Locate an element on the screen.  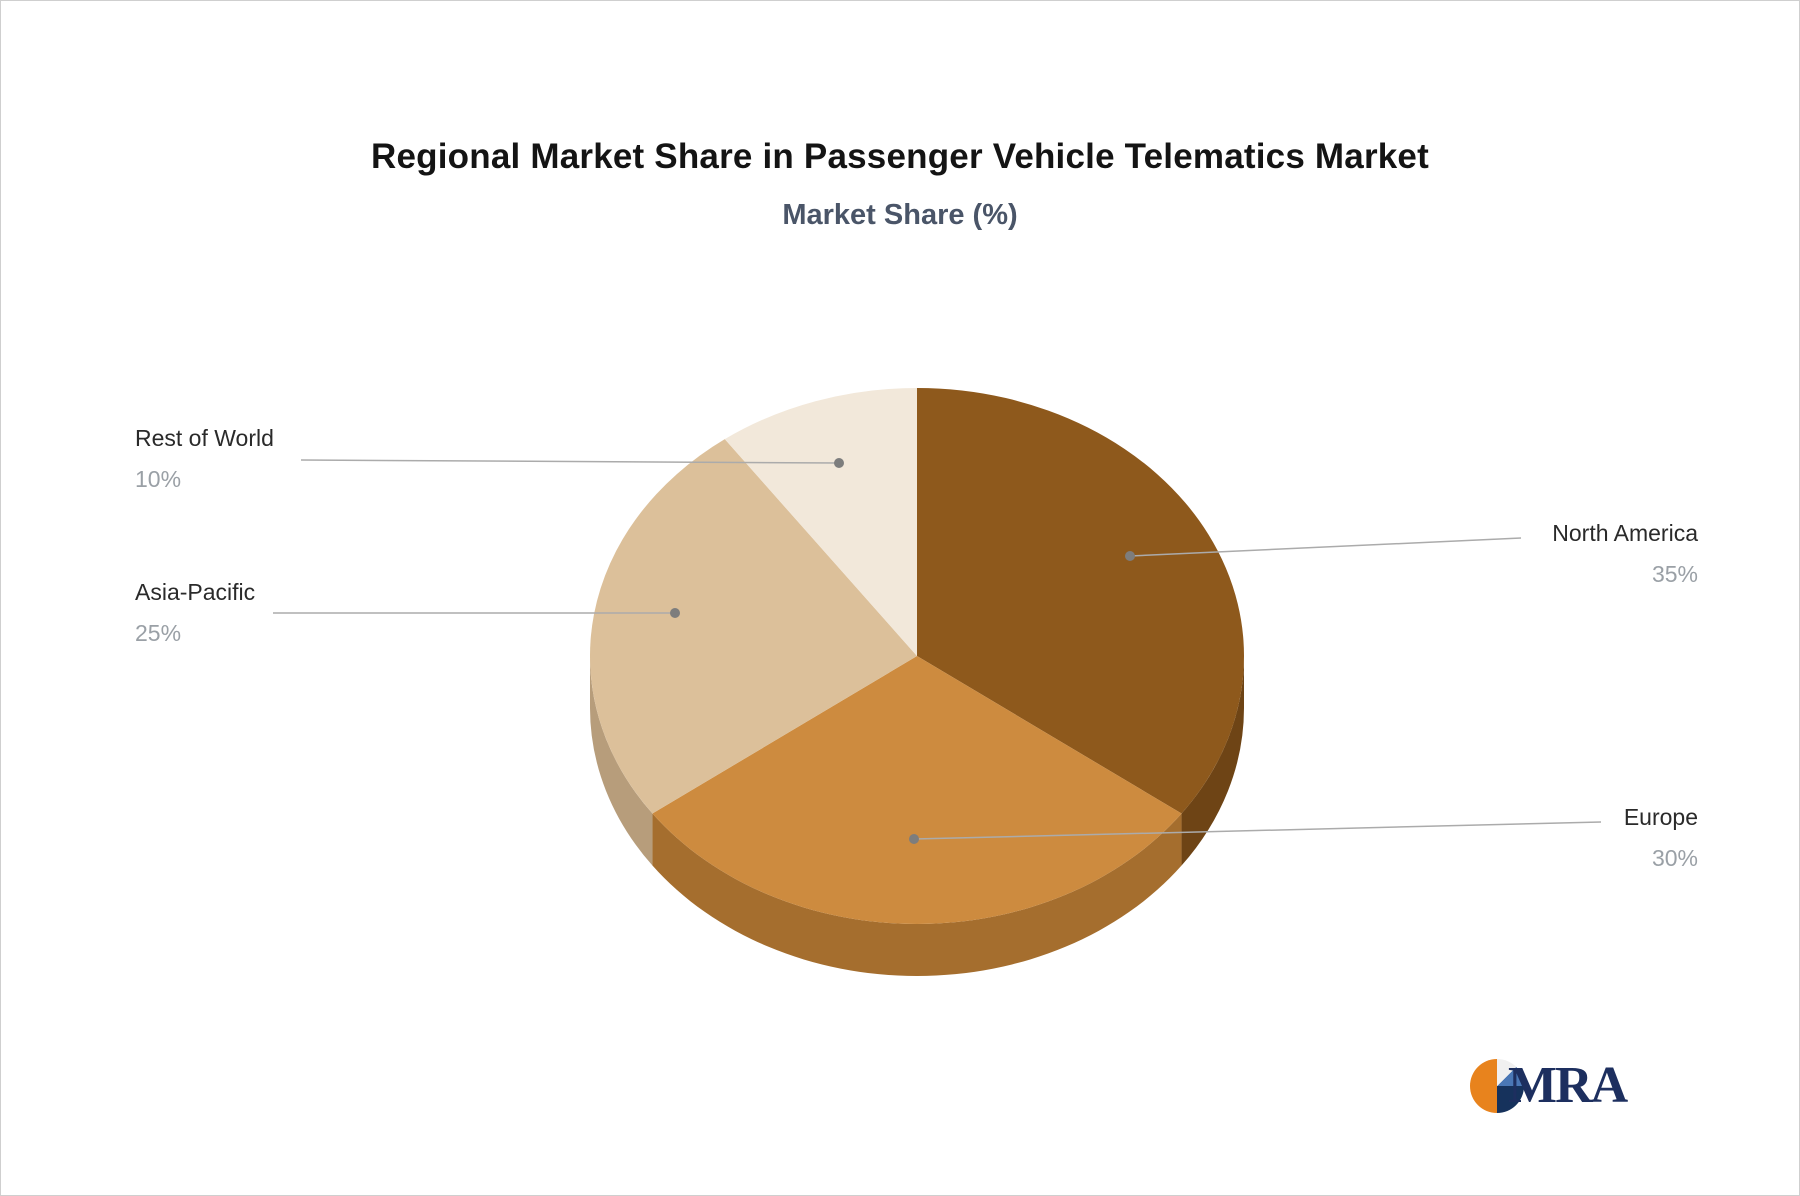
callout-rest-of-world: Rest of World 10% is located at coordinates (204, 459).